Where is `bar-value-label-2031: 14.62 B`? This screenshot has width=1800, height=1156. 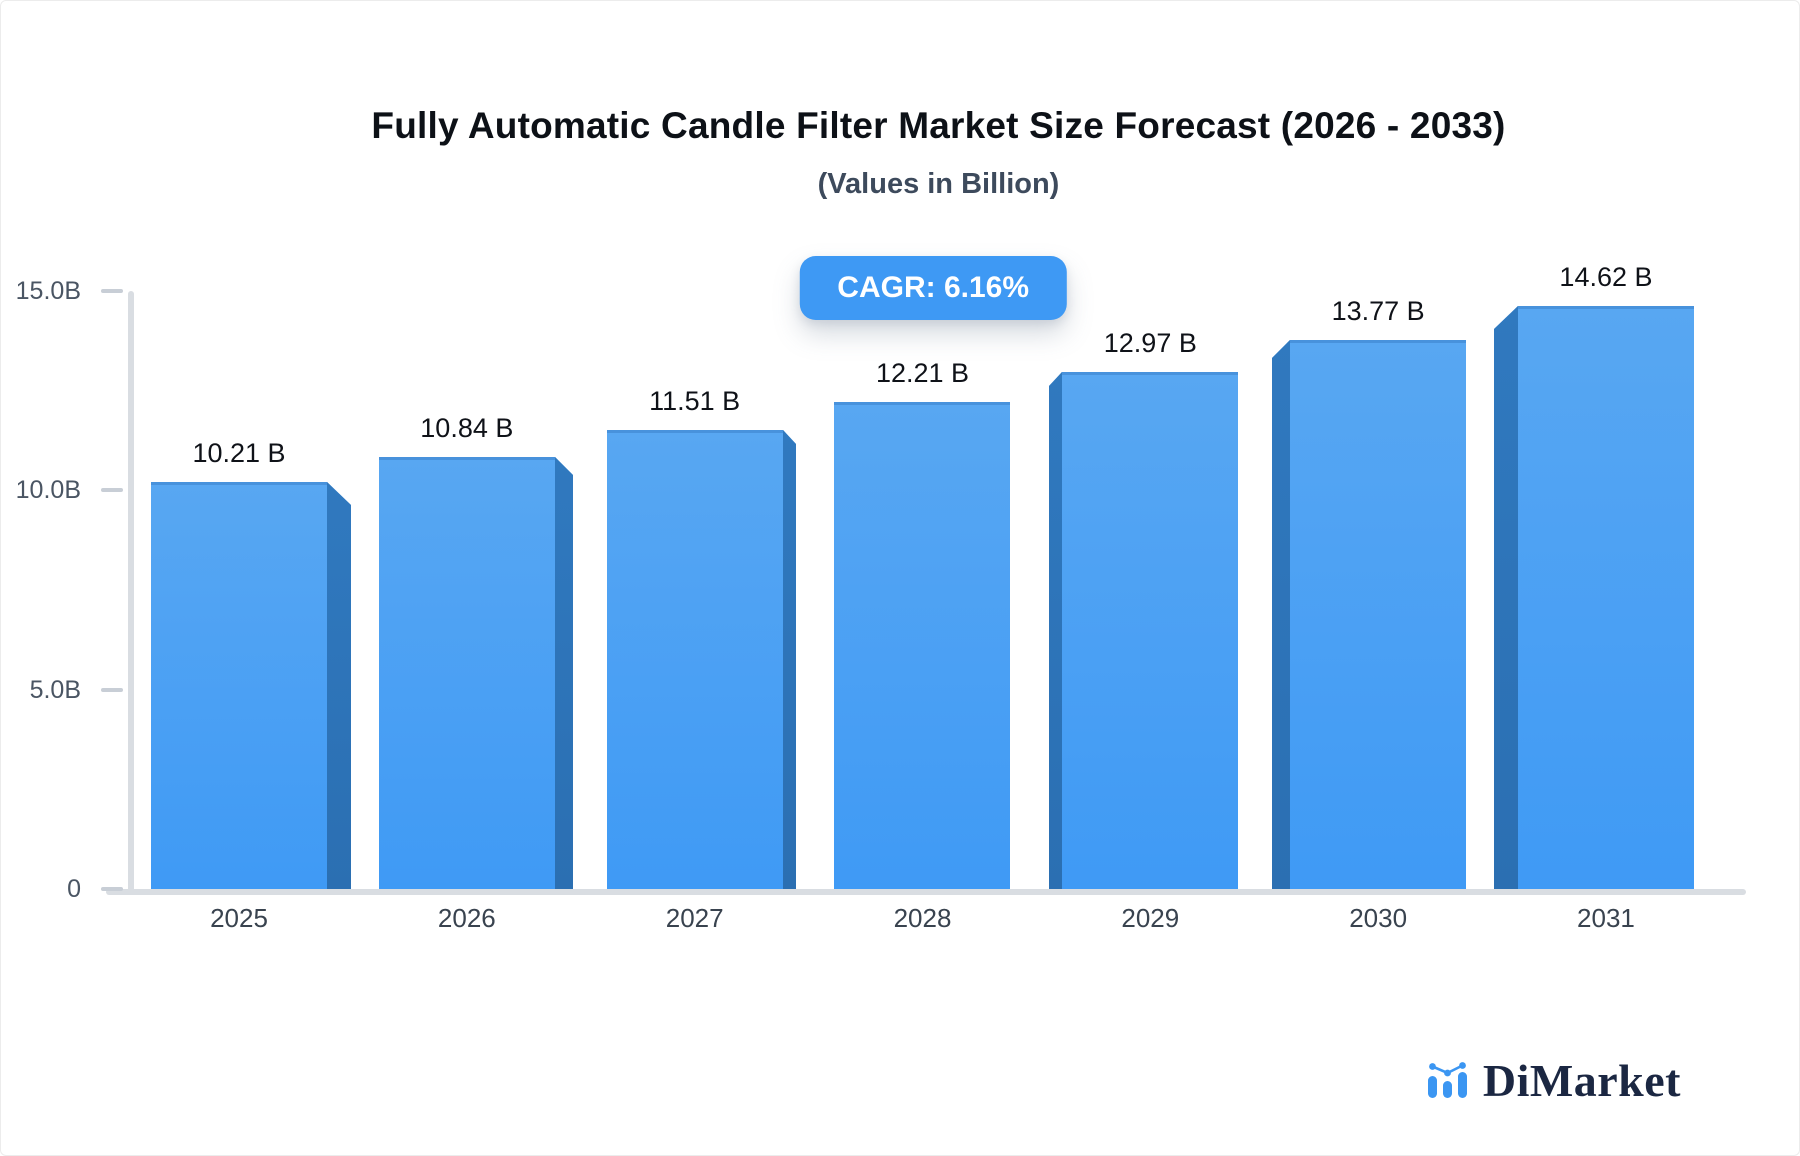 bar-value-label-2031: 14.62 B is located at coordinates (1606, 277).